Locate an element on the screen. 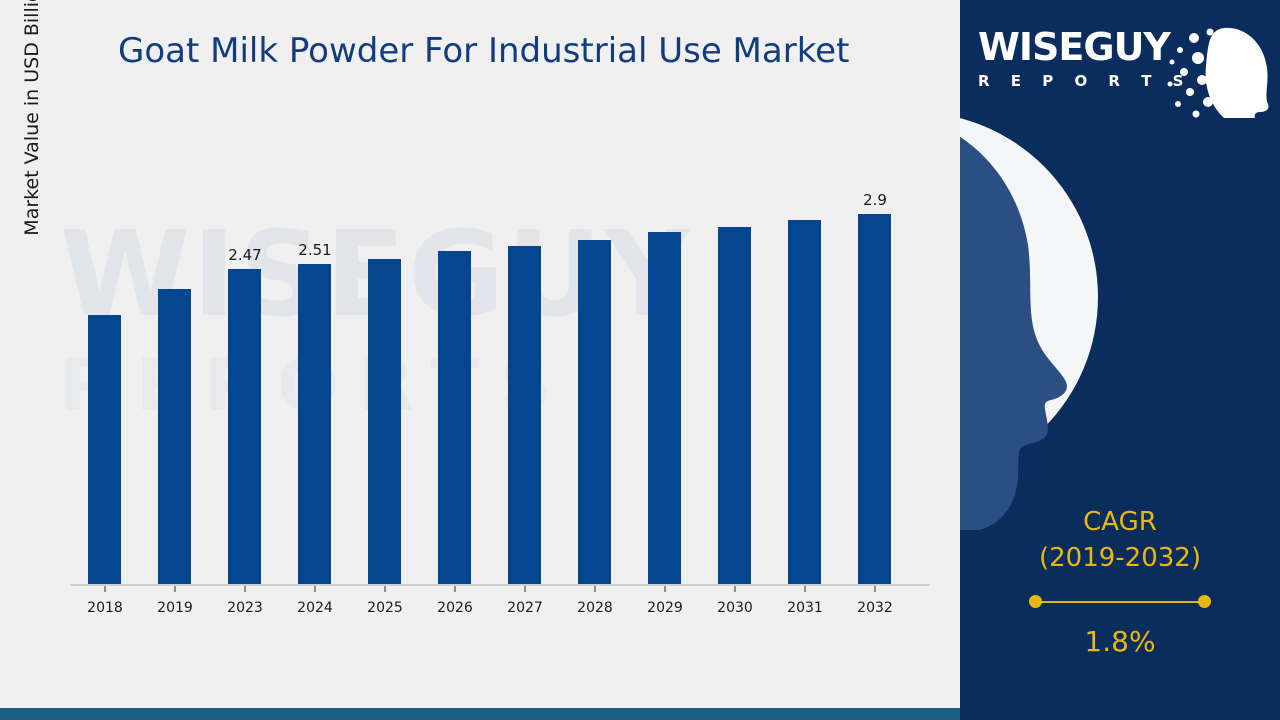 The height and width of the screenshot is (720, 1280). bar-group: 2026 is located at coordinates (455, 383).